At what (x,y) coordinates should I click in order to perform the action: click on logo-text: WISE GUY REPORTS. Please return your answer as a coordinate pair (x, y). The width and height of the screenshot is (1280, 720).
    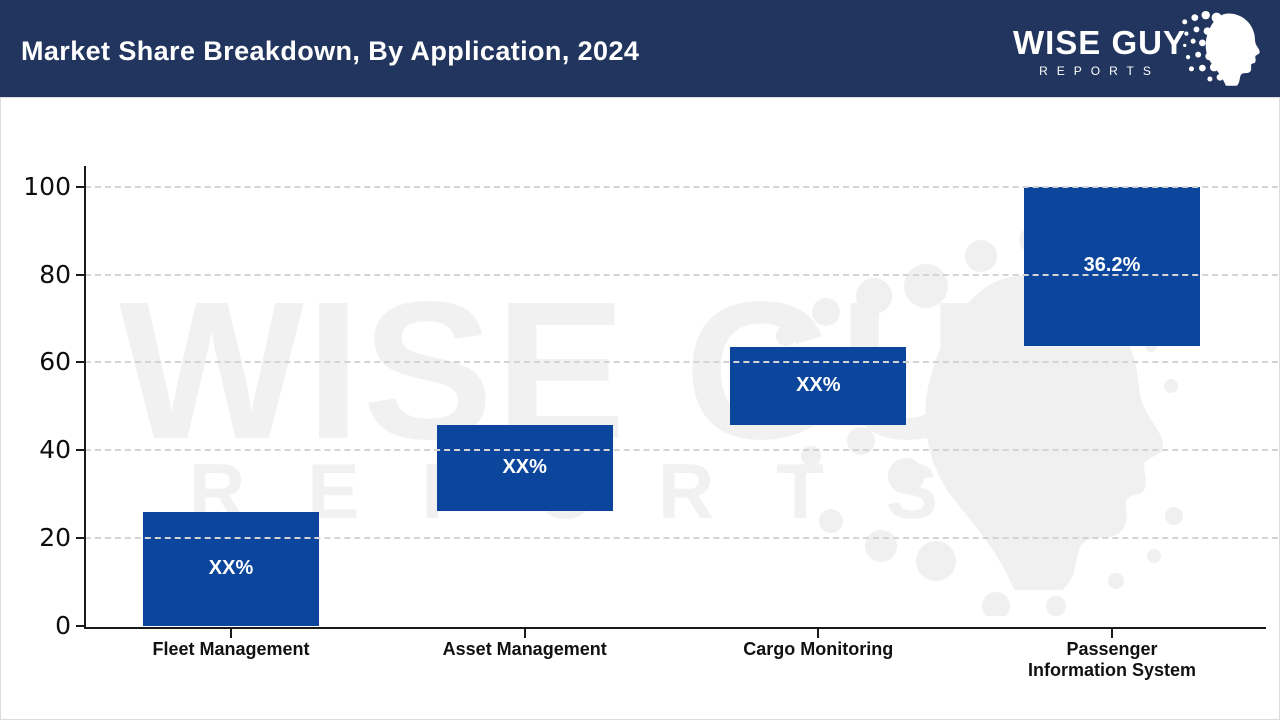
    Looking at the image, I should click on (1099, 51).